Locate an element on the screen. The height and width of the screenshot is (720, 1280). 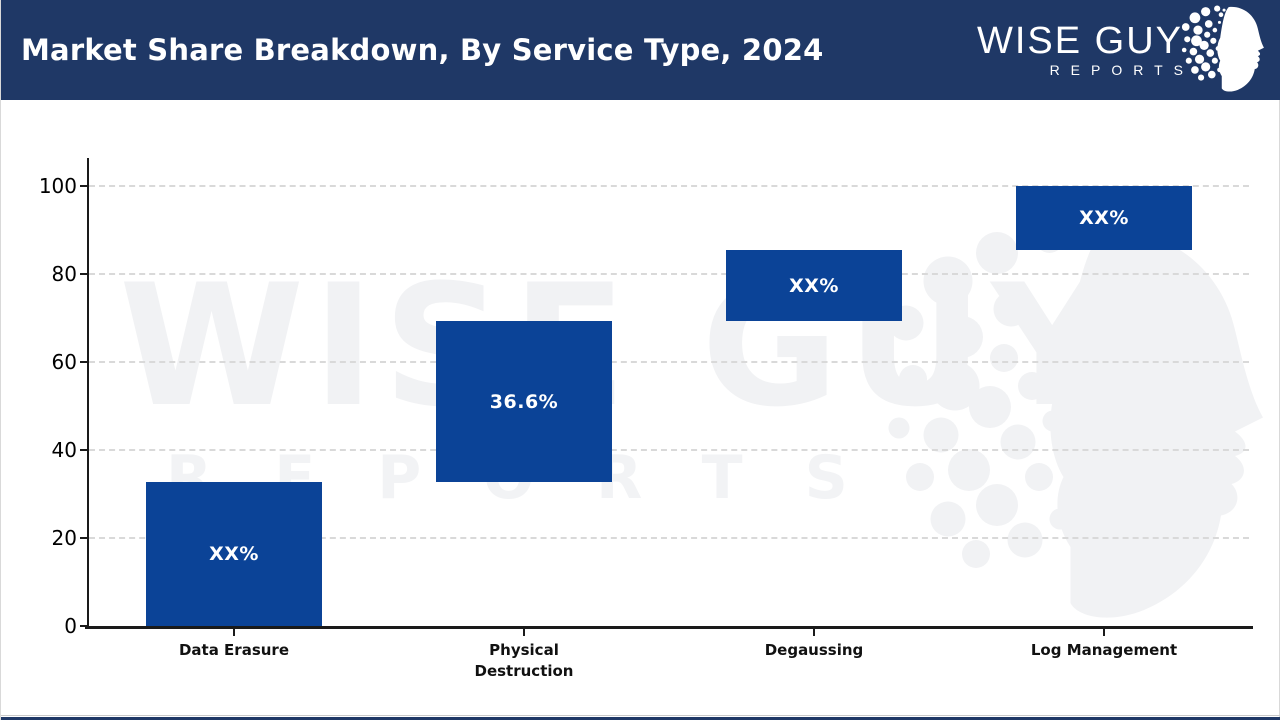
x-category-label: Degaussing is located at coordinates (814, 650).